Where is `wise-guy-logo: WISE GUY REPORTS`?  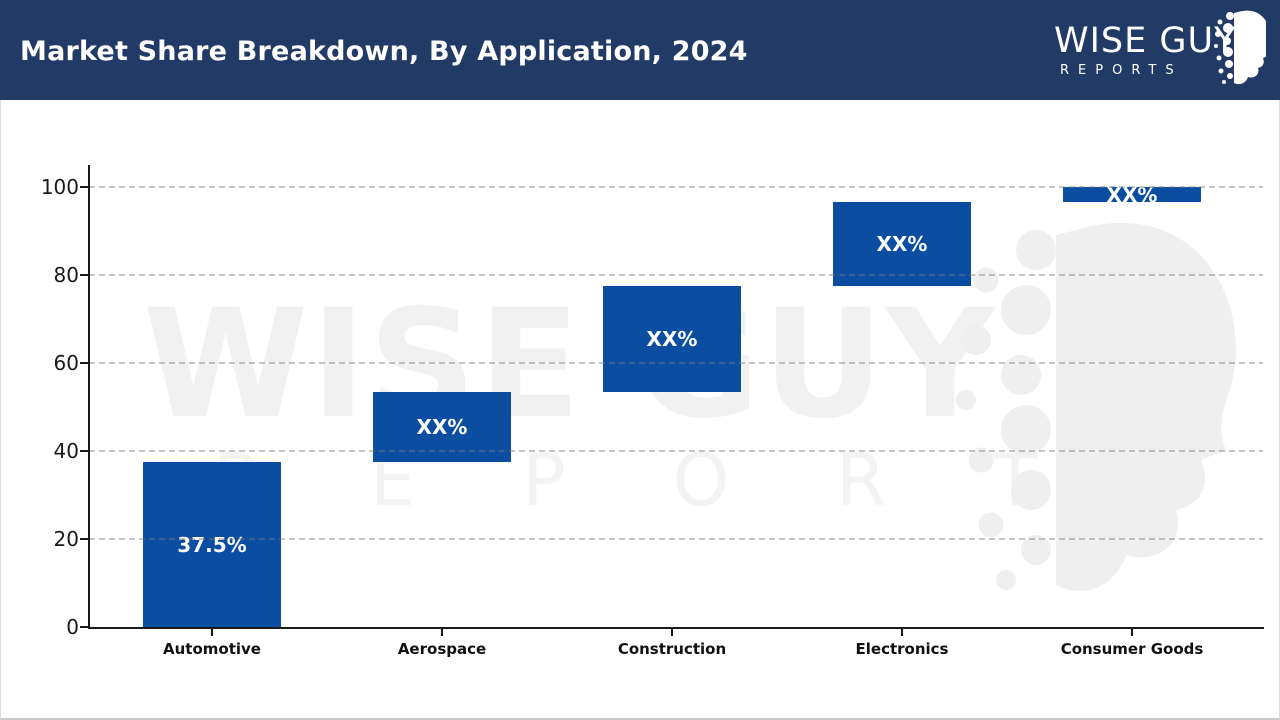
wise-guy-logo: WISE GUY REPORTS is located at coordinates (1162, 47).